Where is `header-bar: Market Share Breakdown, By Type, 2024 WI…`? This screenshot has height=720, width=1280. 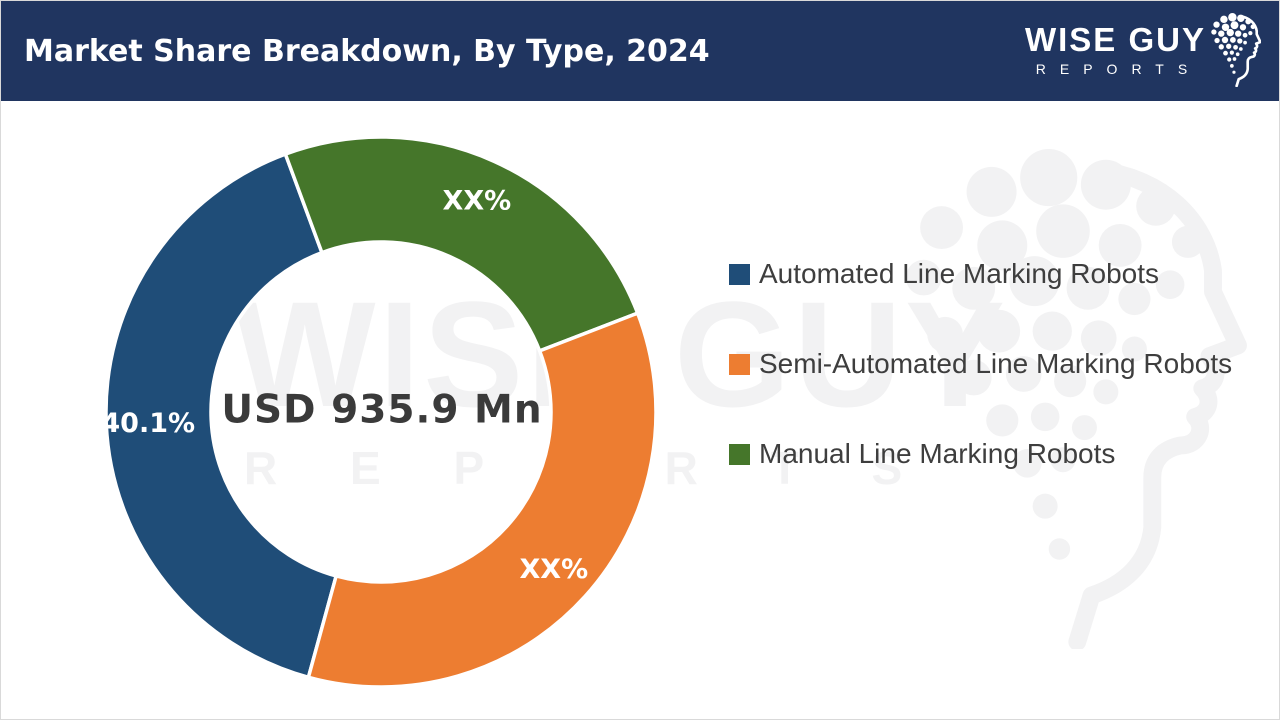
header-bar: Market Share Breakdown, By Type, 2024 WI… is located at coordinates (640, 51).